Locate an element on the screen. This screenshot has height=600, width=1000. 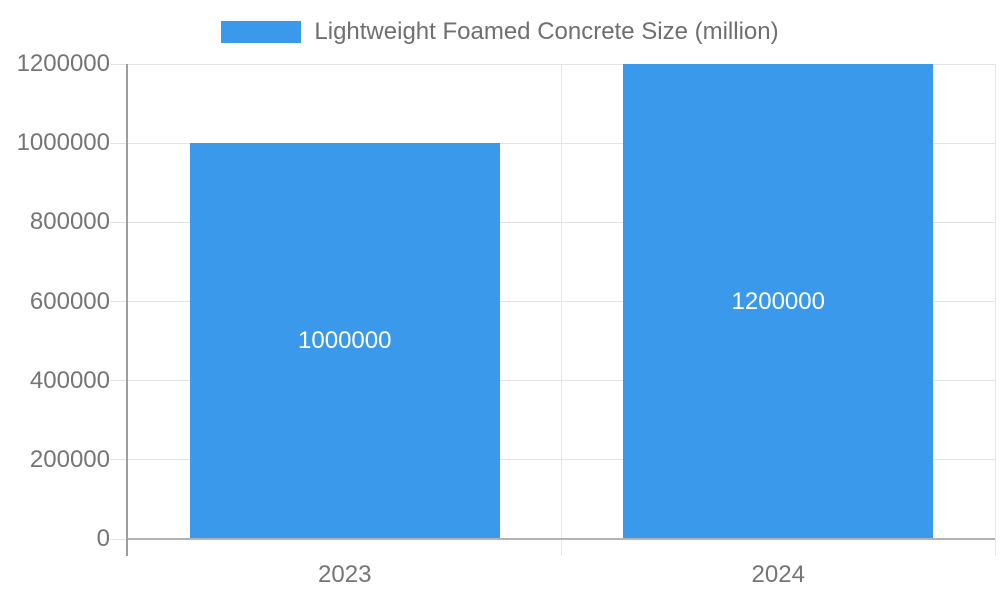
y-tick-label: 400000 is located at coordinates (69, 380).